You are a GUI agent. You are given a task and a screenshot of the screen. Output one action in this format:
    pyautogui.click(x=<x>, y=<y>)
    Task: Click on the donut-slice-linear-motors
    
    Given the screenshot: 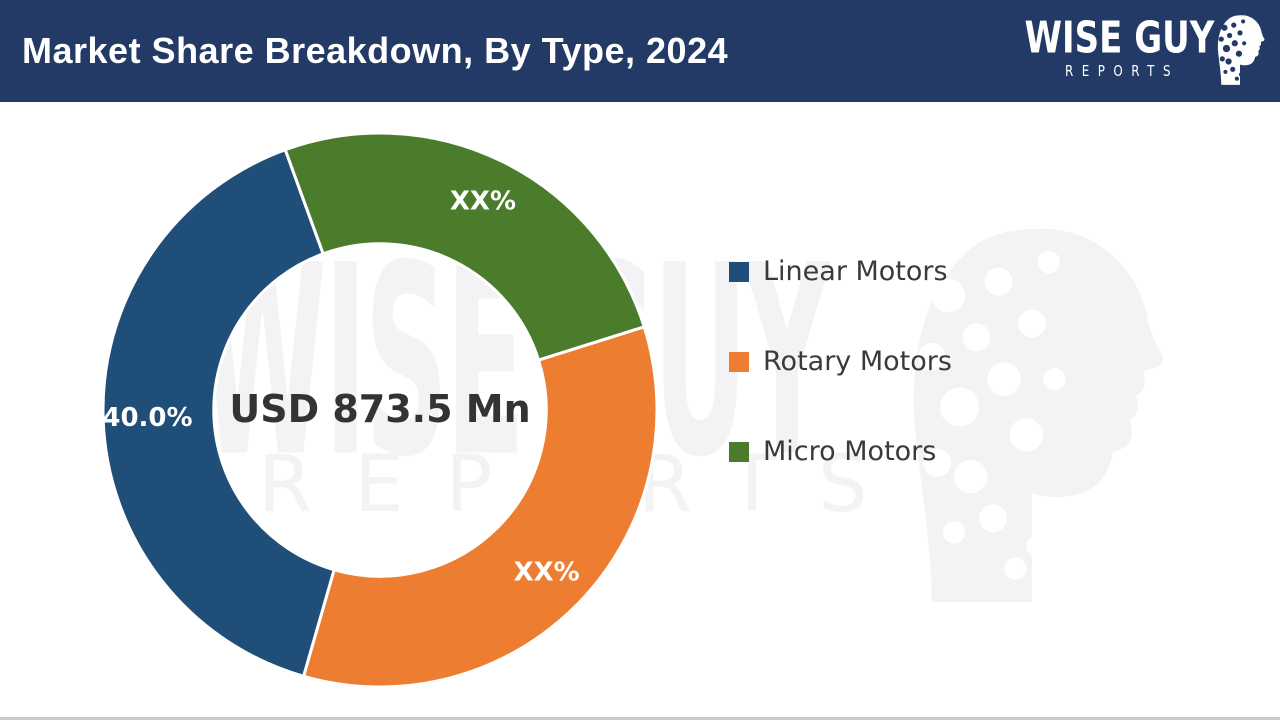 What is the action you would take?
    pyautogui.click(x=218, y=413)
    